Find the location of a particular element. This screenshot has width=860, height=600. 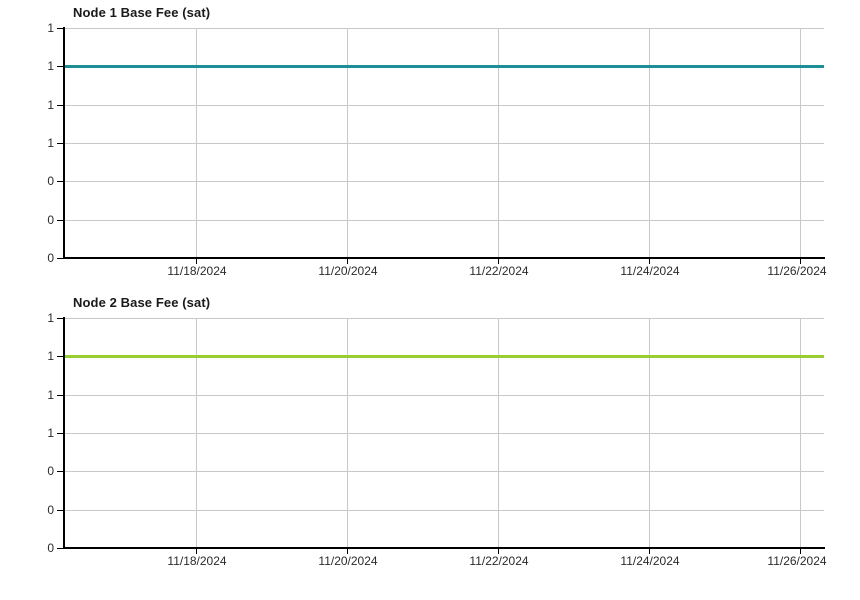

series-line-node-1-base-fee is located at coordinates (443, 66).